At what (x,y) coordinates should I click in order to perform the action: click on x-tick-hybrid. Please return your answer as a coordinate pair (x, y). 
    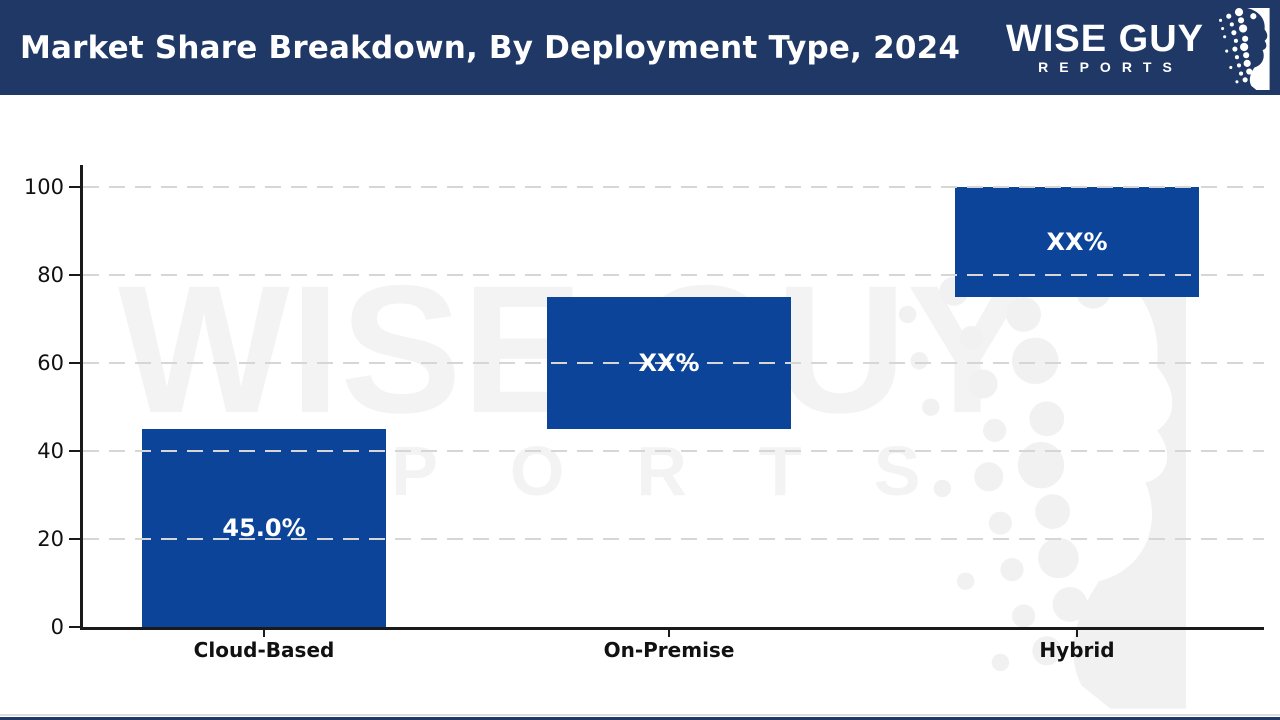
    Looking at the image, I should click on (1077, 633).